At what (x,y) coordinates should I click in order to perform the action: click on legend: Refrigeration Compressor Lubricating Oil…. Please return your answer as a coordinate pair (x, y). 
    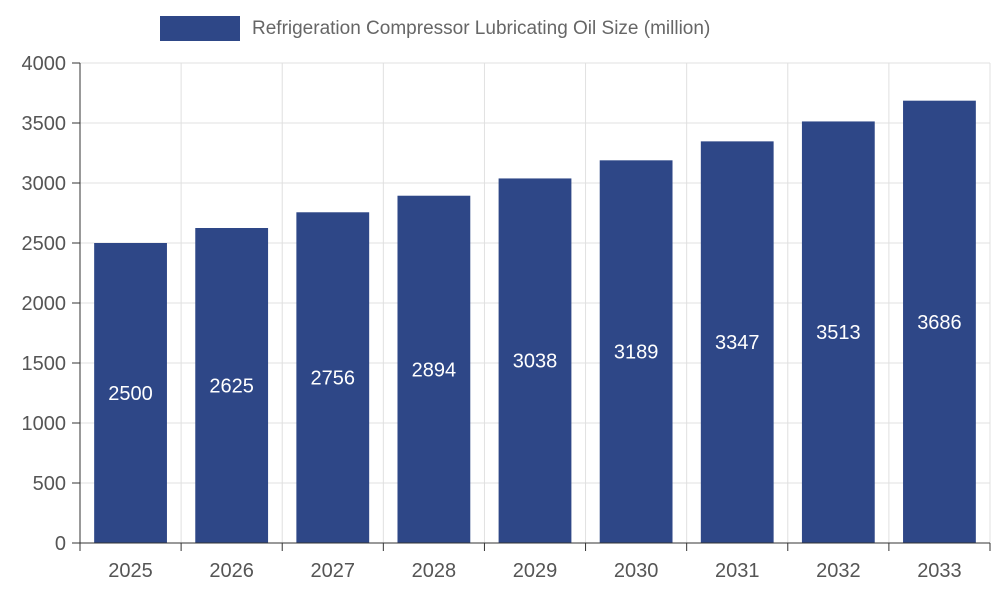
    Looking at the image, I should click on (435, 28).